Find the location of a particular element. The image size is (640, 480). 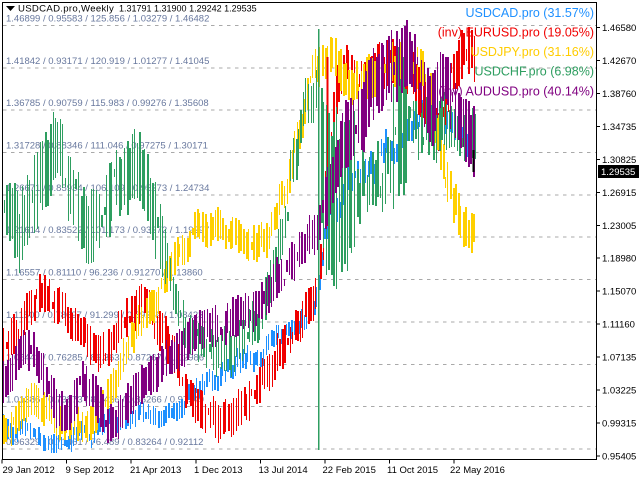

svg-text: 1.34735 is located at coordinates (619, 127).